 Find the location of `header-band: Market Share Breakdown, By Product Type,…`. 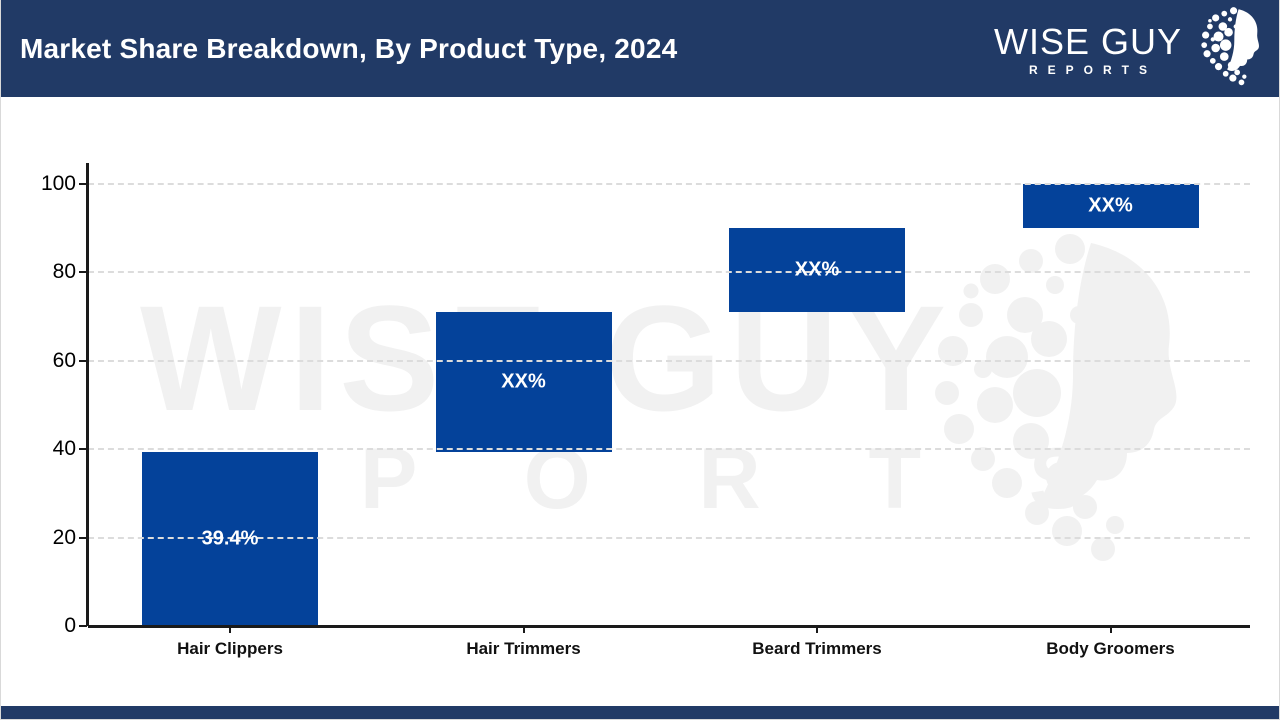

header-band: Market Share Breakdown, By Product Type,… is located at coordinates (640, 48).